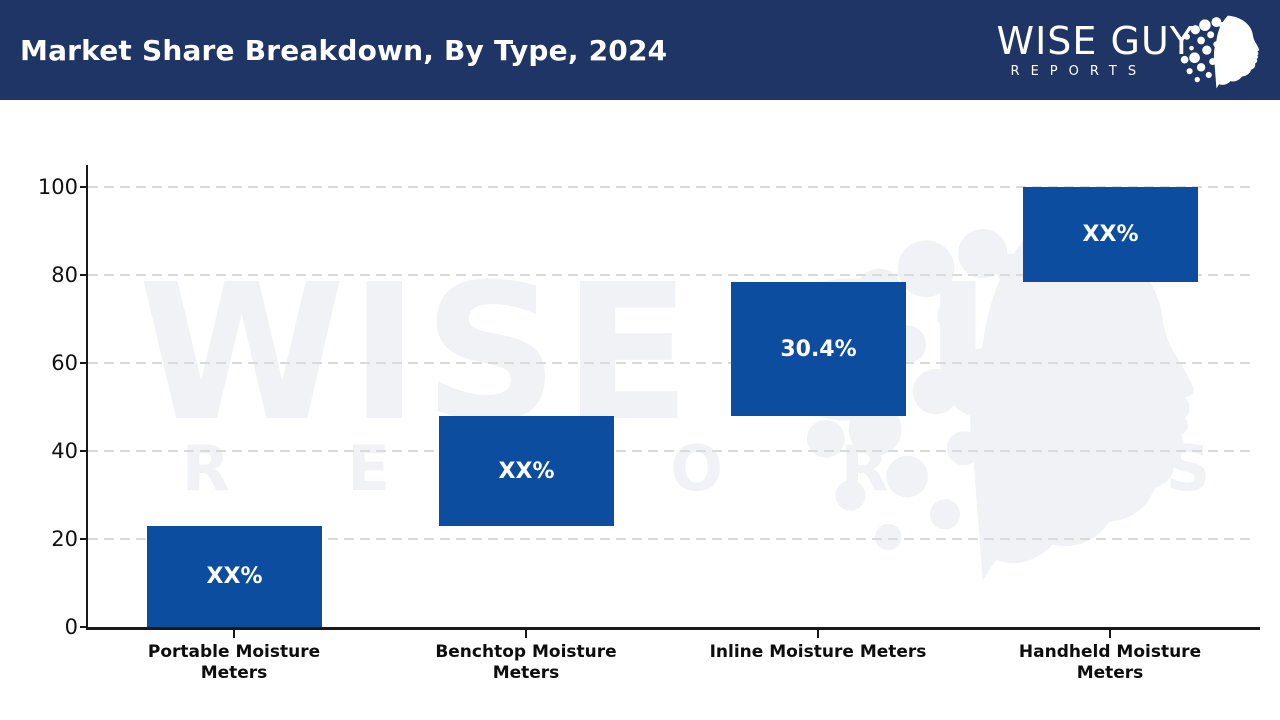  Describe the element at coordinates (673, 628) in the screenshot. I see `x-axis-line` at that location.